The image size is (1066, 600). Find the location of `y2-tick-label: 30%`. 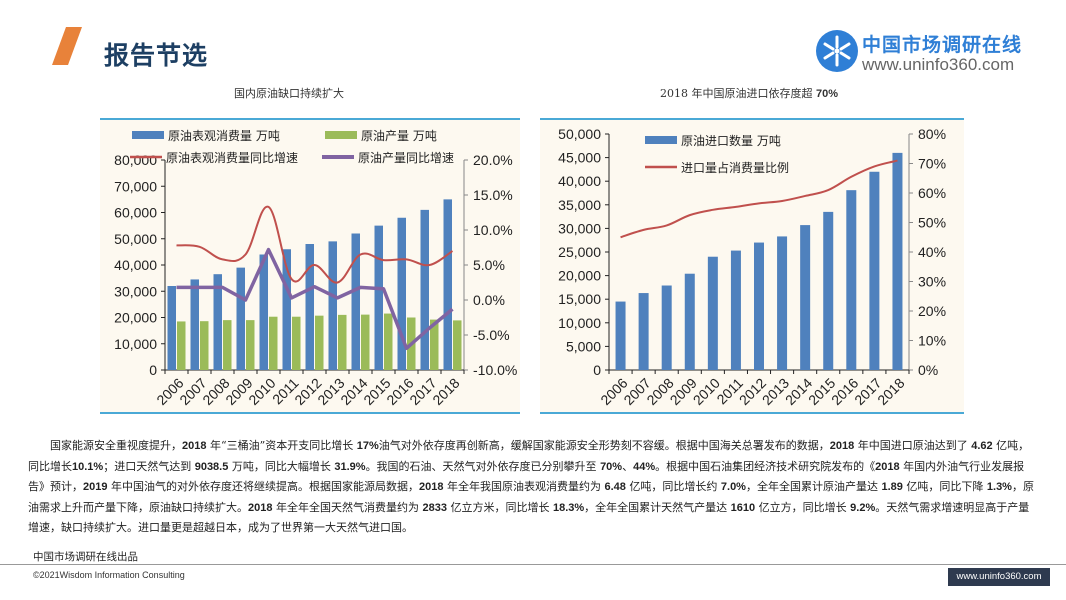

y2-tick-label: 30% is located at coordinates (932, 282).